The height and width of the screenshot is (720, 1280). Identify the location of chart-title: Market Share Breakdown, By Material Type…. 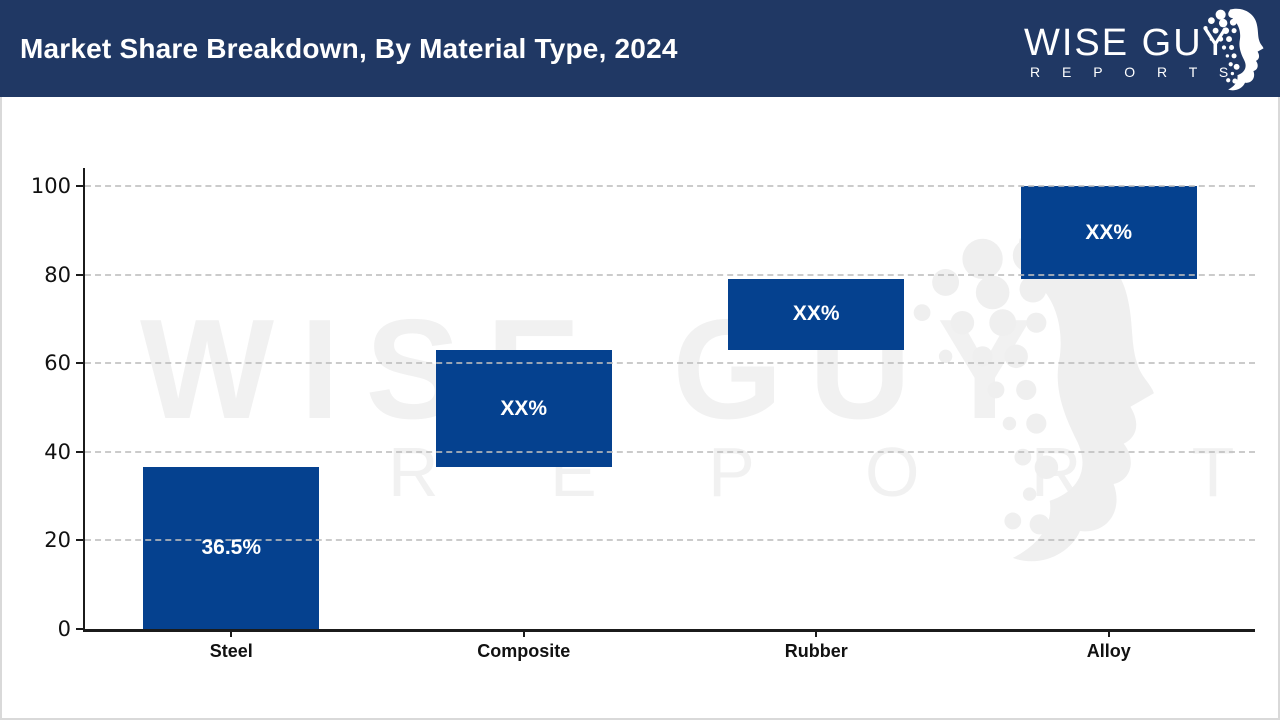
(349, 48).